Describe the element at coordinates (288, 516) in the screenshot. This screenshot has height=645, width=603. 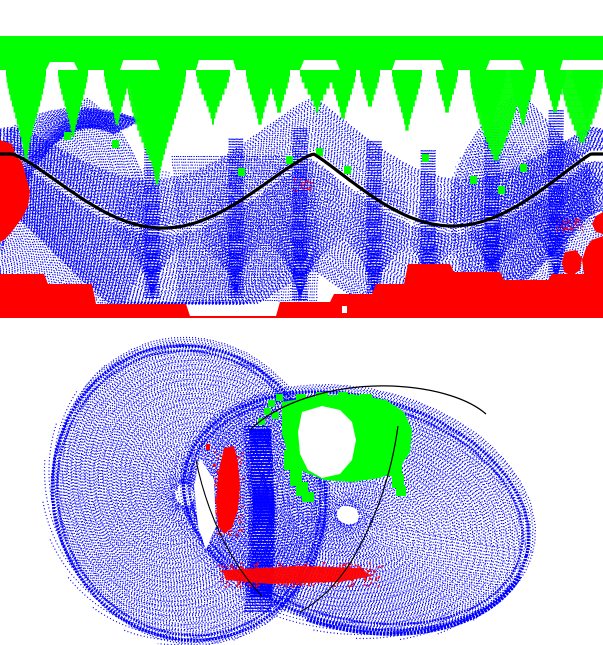
I see `torus-red-filaments` at that location.